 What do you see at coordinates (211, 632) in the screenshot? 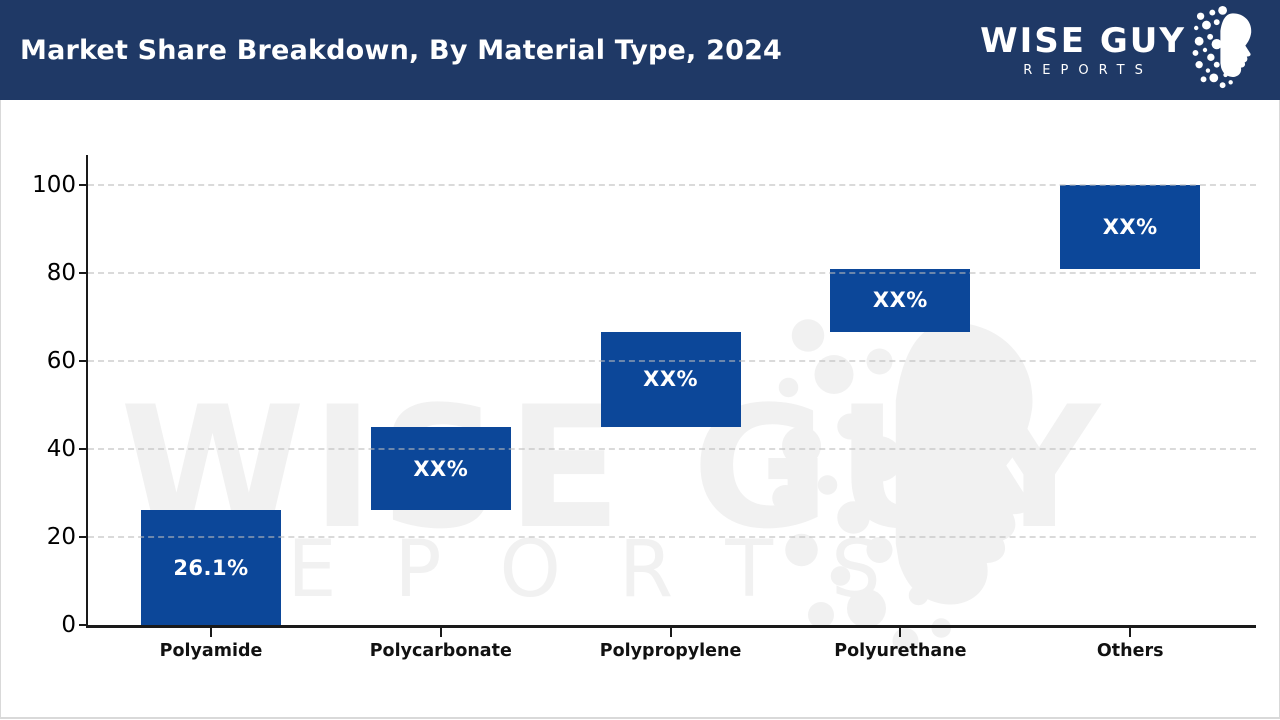
I see `x-tick-mark-polyamide` at bounding box center [211, 632].